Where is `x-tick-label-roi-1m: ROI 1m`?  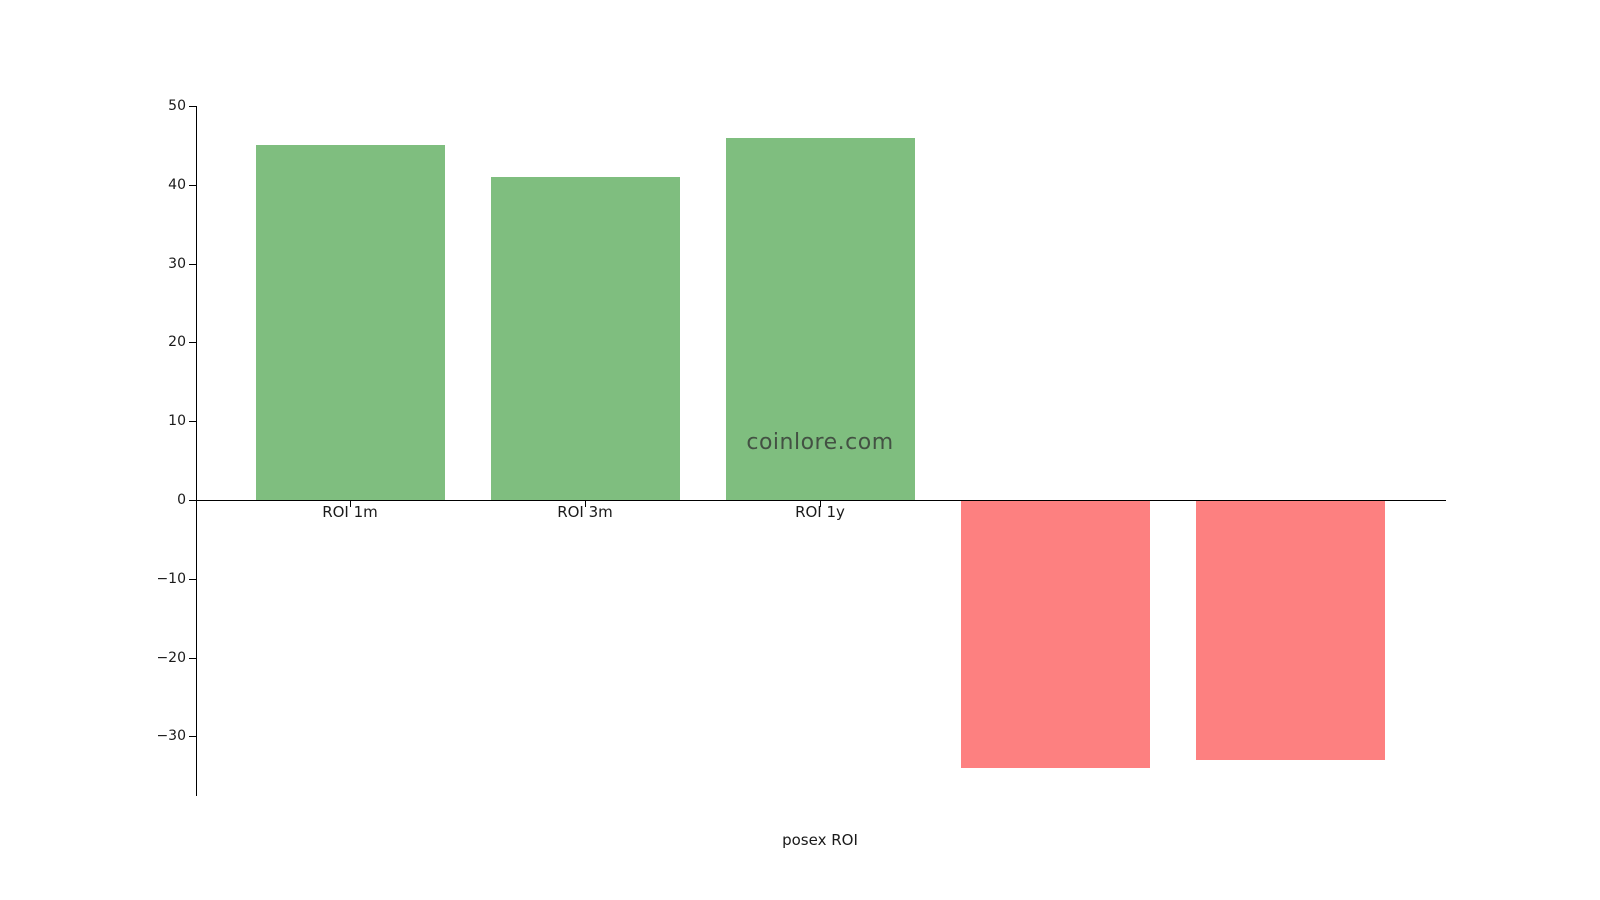 x-tick-label-roi-1m: ROI 1m is located at coordinates (350, 512).